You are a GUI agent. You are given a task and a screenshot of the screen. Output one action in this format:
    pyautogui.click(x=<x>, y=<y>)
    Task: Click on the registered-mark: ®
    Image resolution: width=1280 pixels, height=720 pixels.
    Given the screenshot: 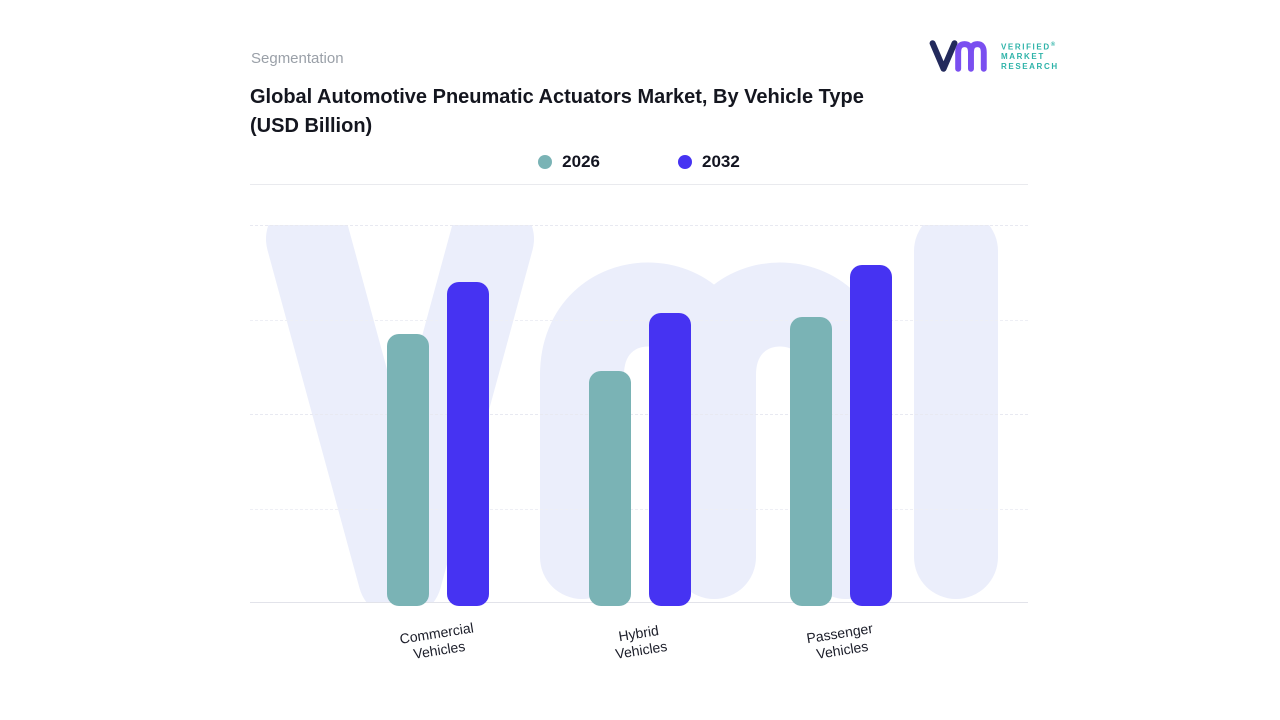 What is the action you would take?
    pyautogui.click(x=1053, y=44)
    